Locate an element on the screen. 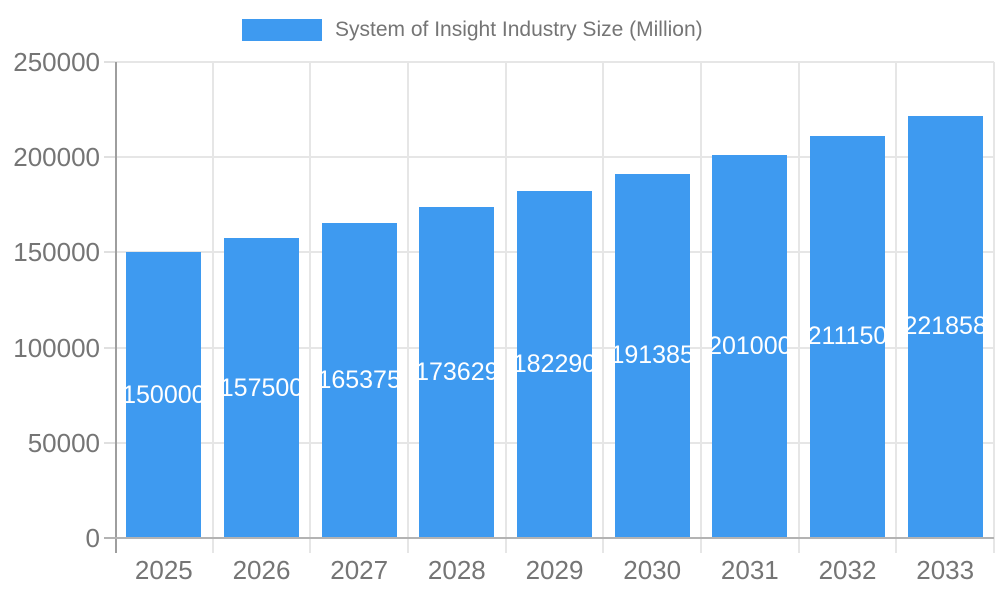  bar-2032: 211150 is located at coordinates (847, 336).